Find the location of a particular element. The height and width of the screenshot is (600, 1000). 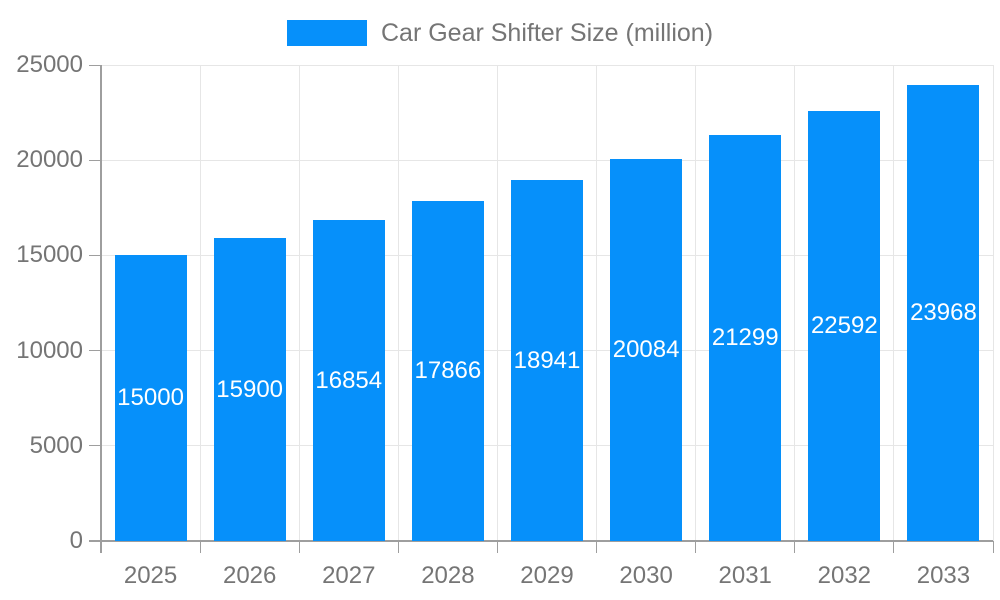

y-tick-label: 5000 is located at coordinates (56, 445).